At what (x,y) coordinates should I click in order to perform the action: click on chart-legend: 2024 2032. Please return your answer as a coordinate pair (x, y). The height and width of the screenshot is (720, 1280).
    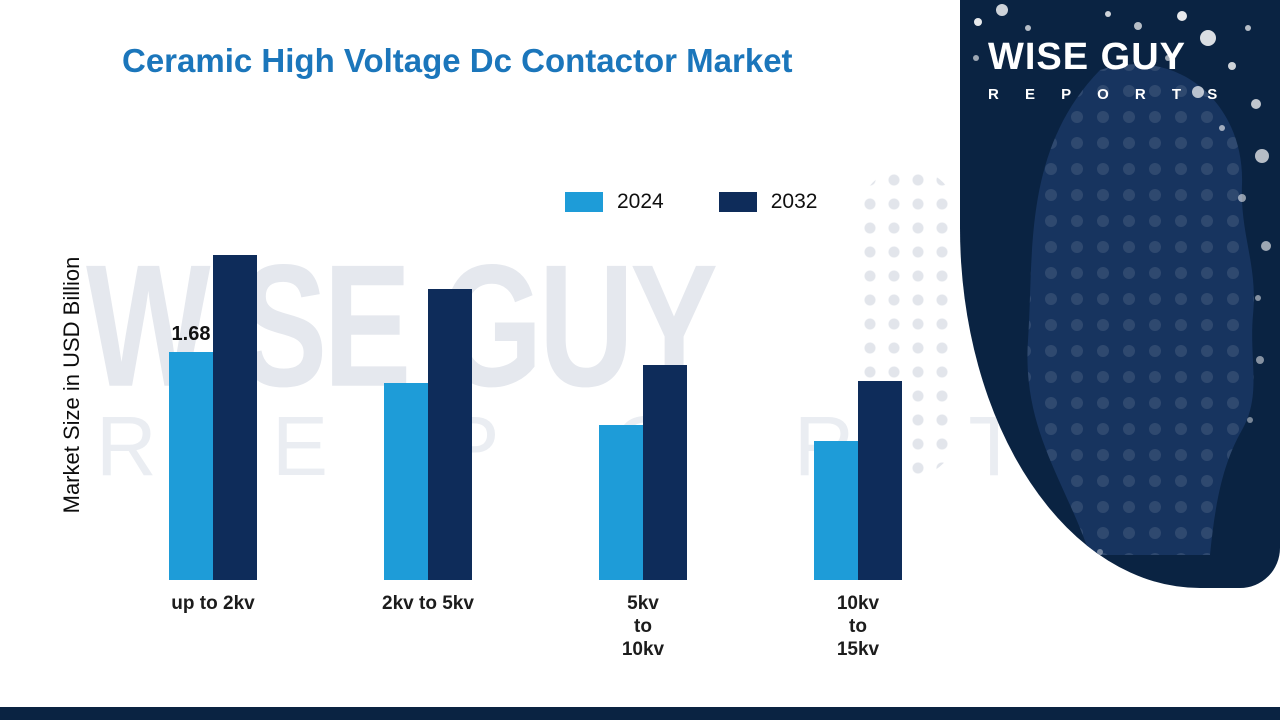
    Looking at the image, I should click on (691, 202).